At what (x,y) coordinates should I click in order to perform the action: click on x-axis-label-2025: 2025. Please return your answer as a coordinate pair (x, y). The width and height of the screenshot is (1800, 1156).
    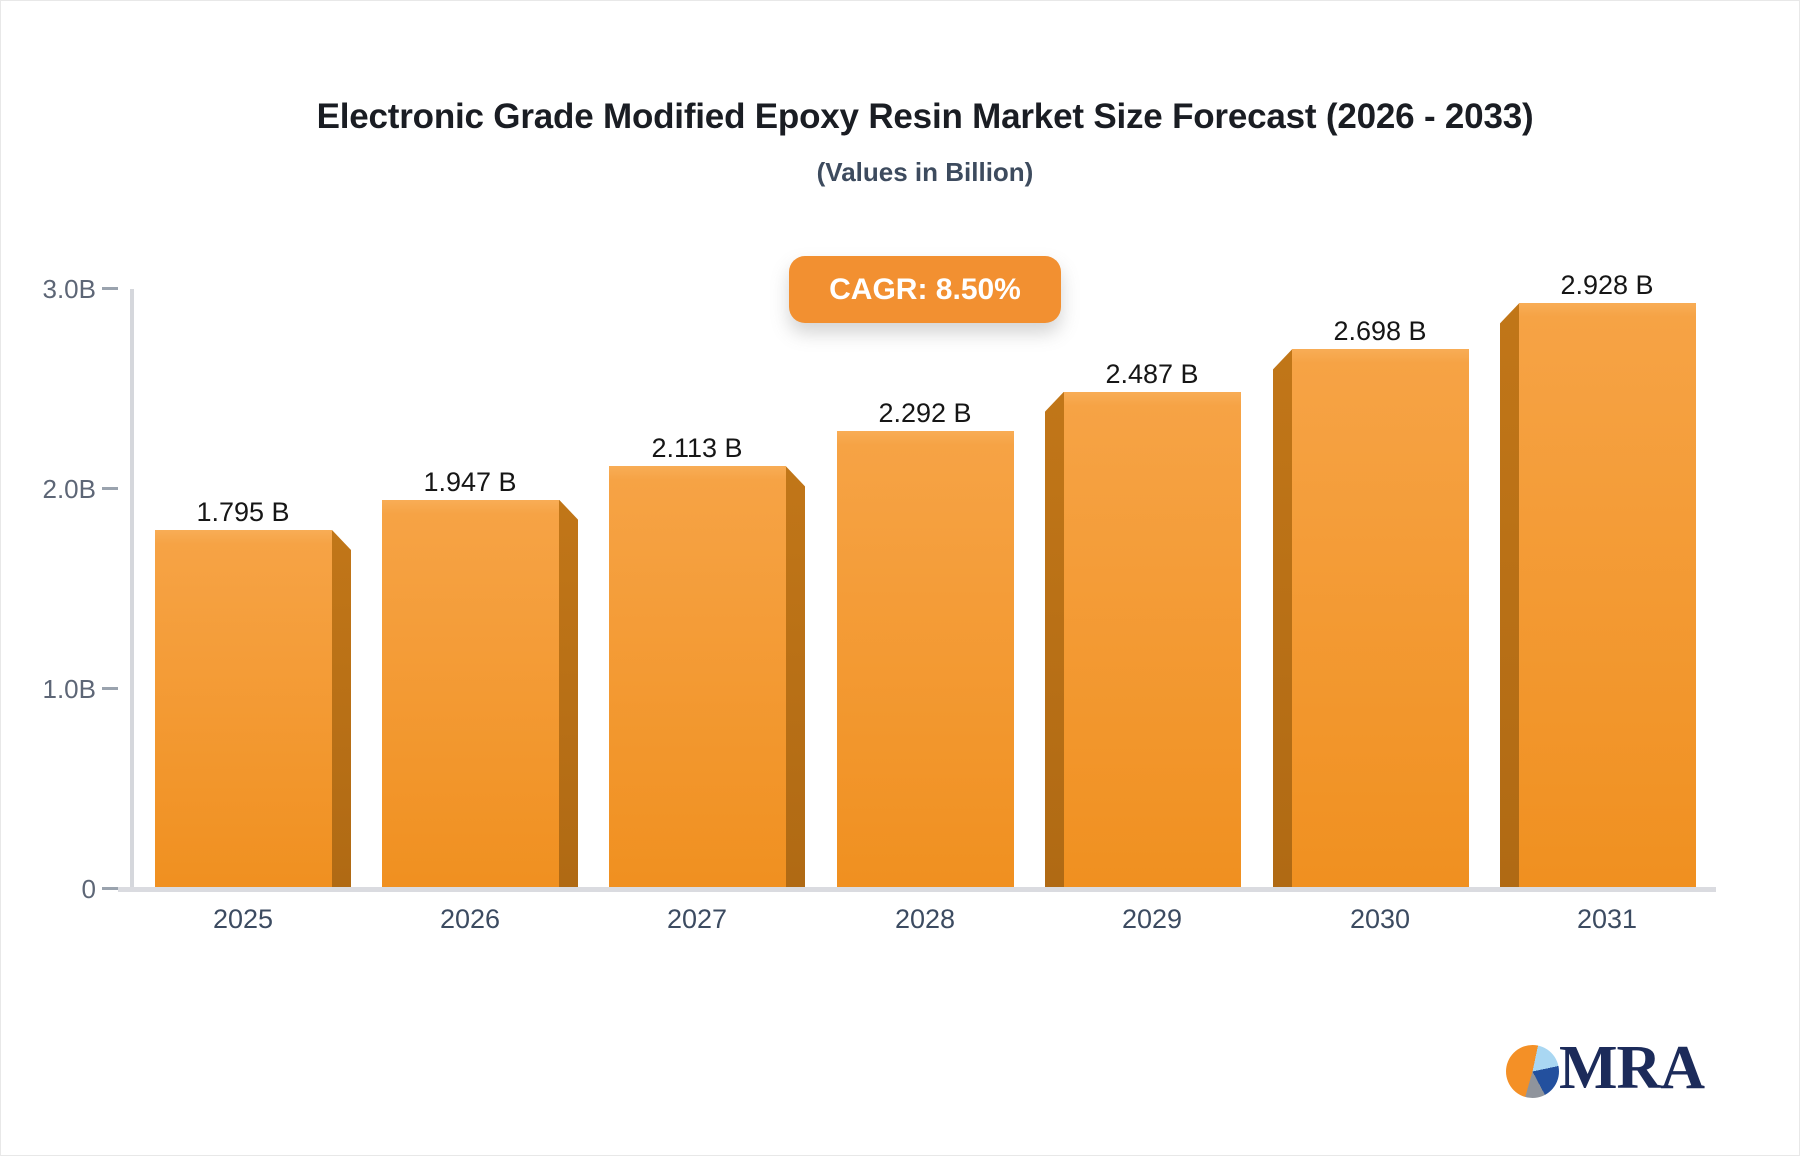
    Looking at the image, I should click on (243, 919).